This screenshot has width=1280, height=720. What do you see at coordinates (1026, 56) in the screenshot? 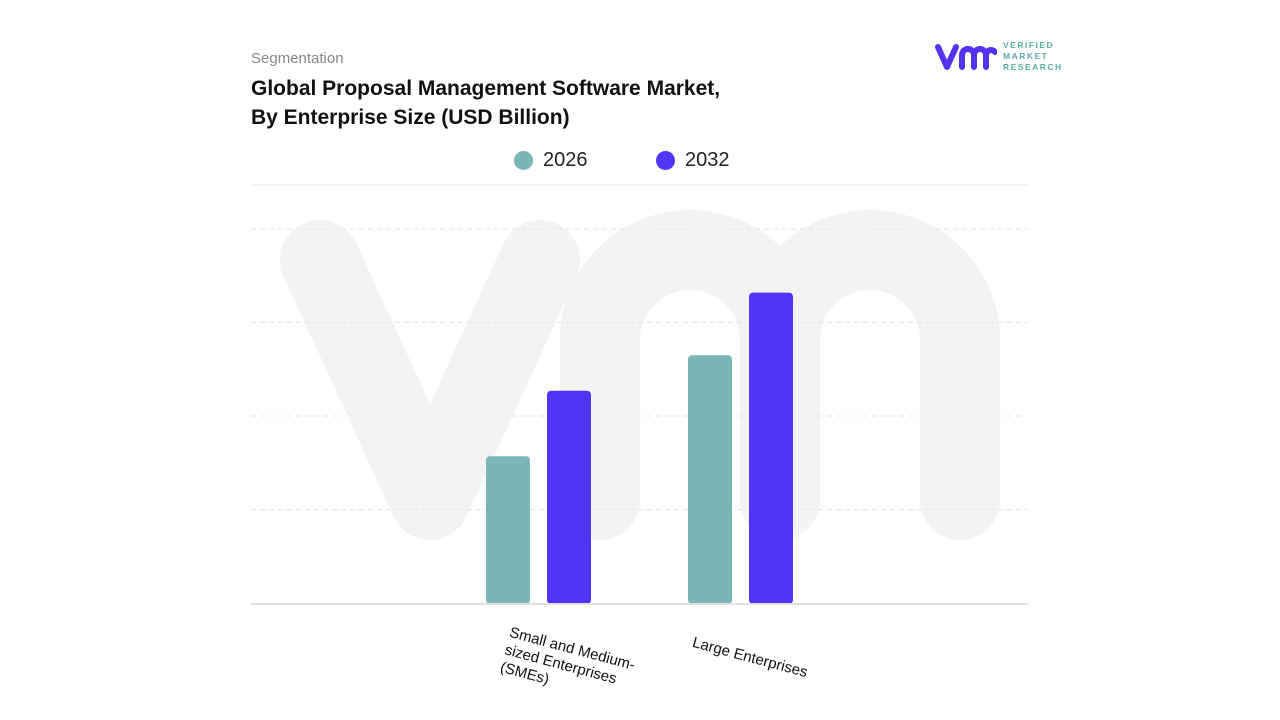
I see `logo-line-2: MARKET` at bounding box center [1026, 56].